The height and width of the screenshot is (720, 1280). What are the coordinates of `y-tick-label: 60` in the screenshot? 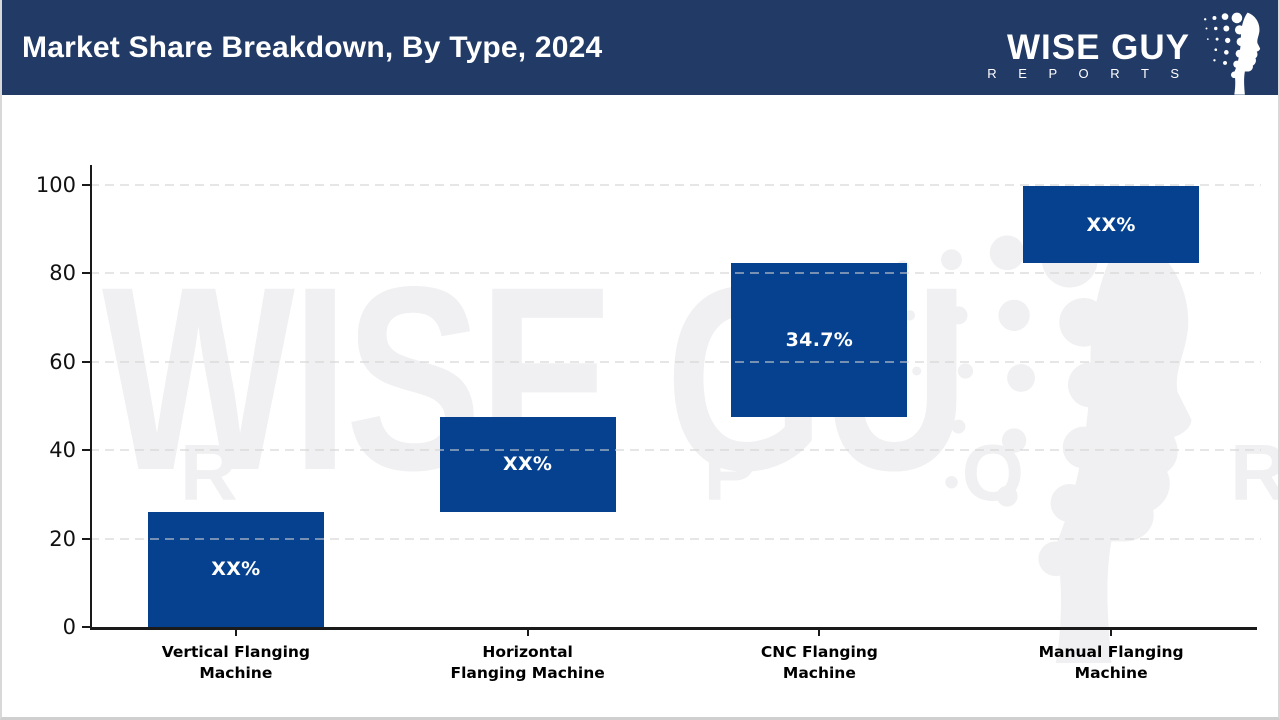 It's located at (62, 361).